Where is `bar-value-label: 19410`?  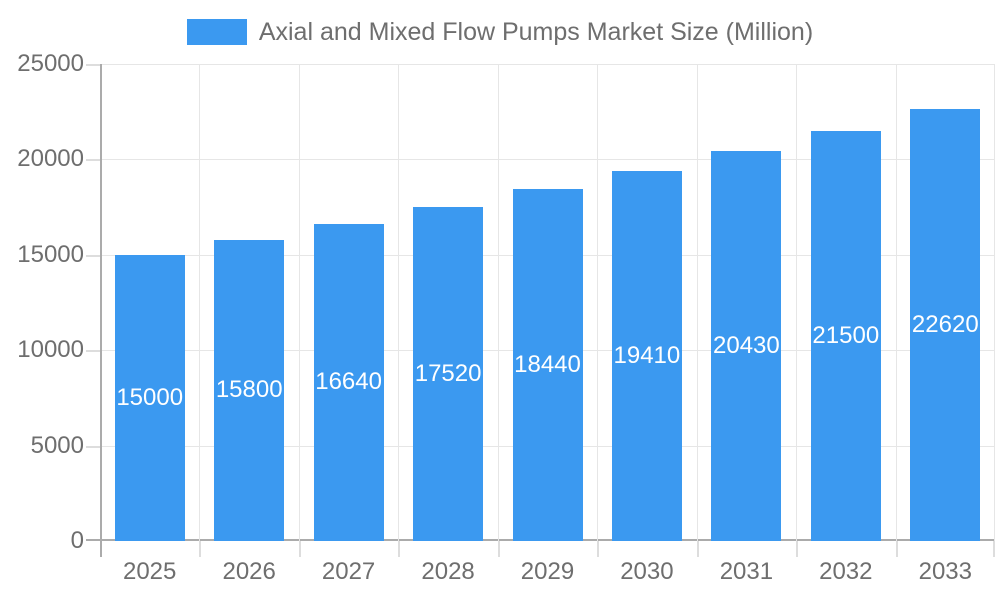
bar-value-label: 19410 is located at coordinates (647, 355).